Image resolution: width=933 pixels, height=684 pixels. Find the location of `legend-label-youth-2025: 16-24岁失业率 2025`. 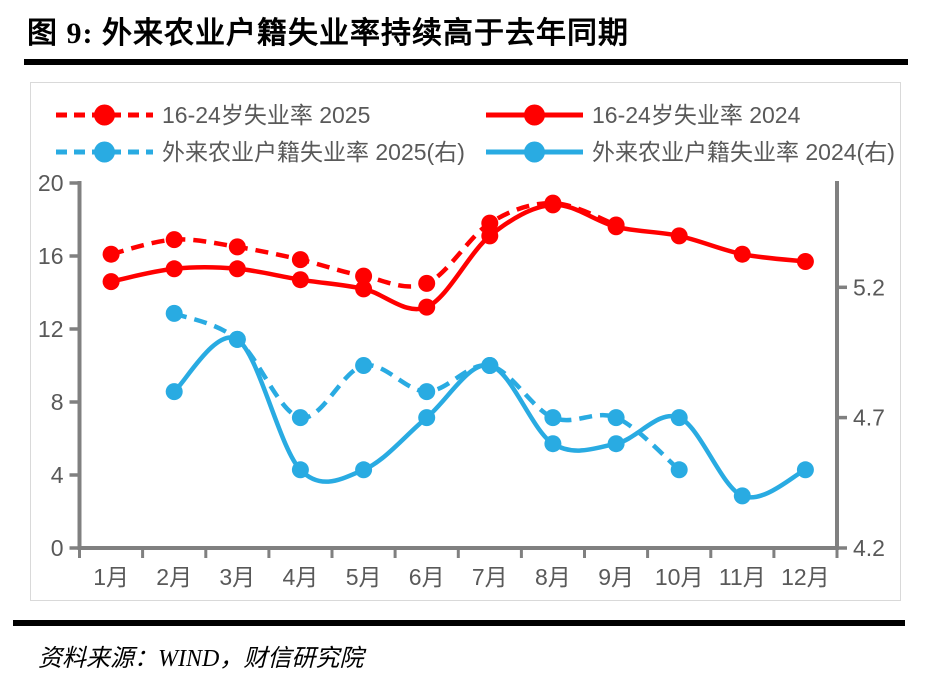

legend-label-youth-2025: 16-24岁失业率 2025 is located at coordinates (266, 115).